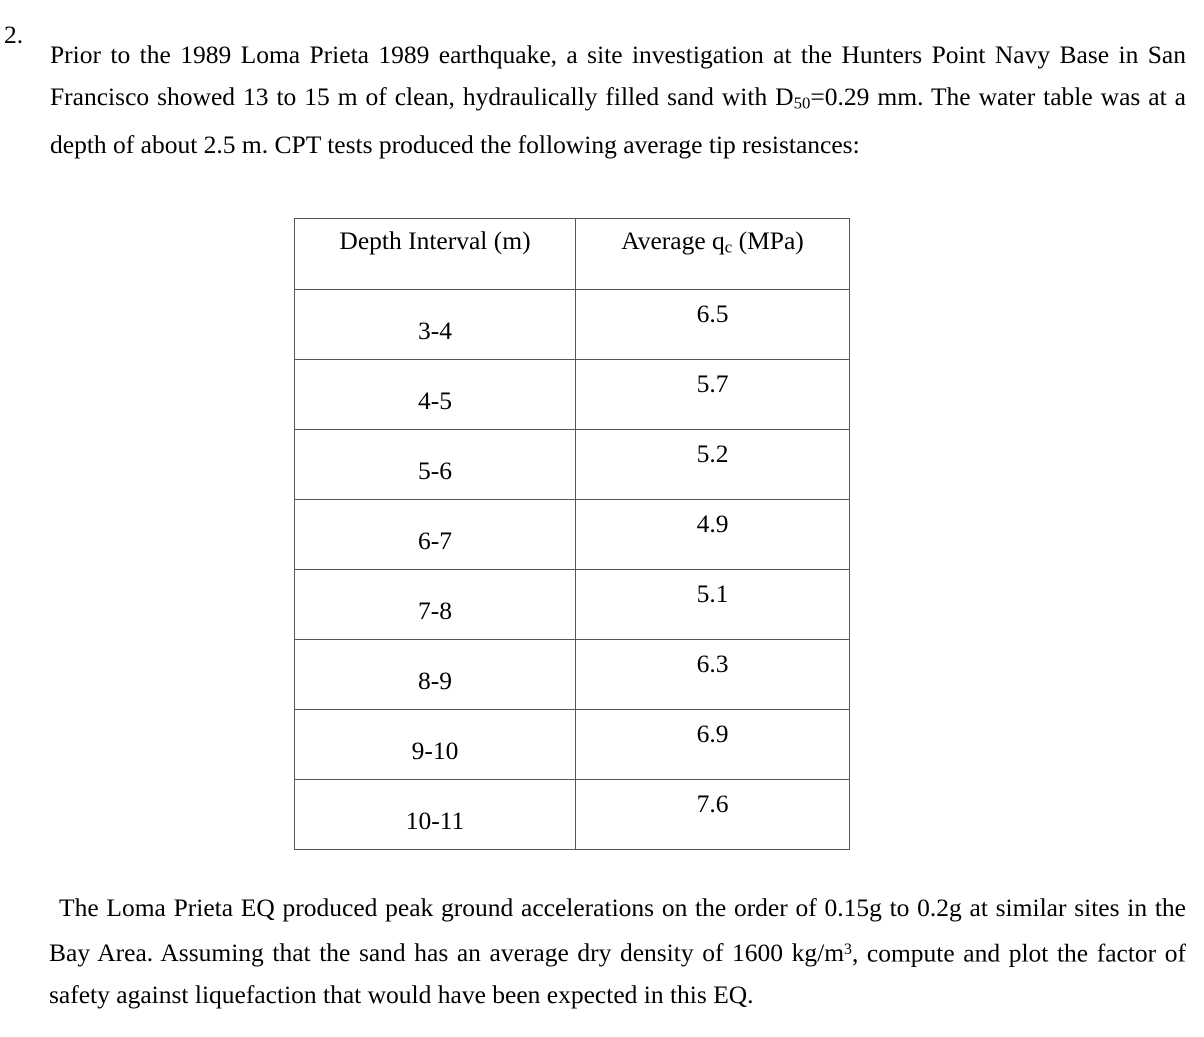  I want to click on table-row: 5-6 5.2, so click(572, 464).